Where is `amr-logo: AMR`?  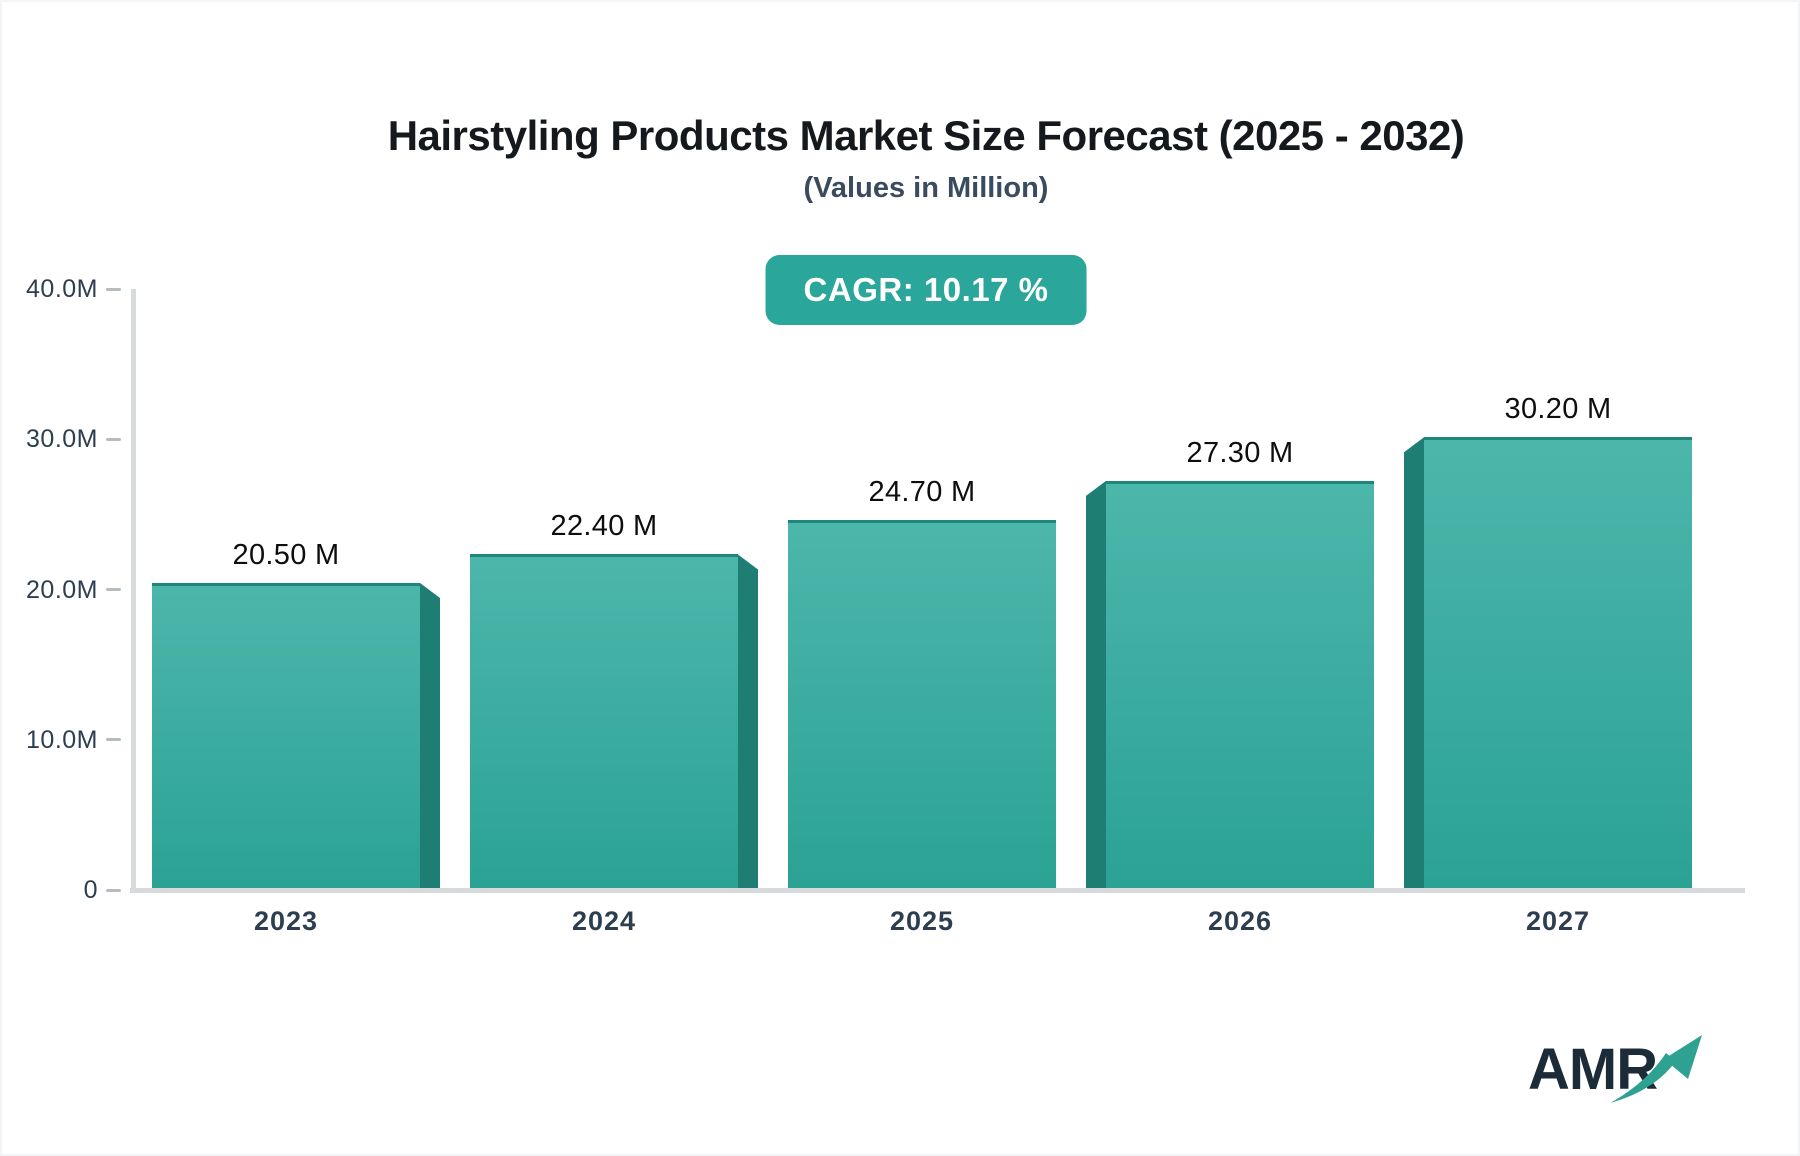 amr-logo: AMR is located at coordinates (1615, 1075).